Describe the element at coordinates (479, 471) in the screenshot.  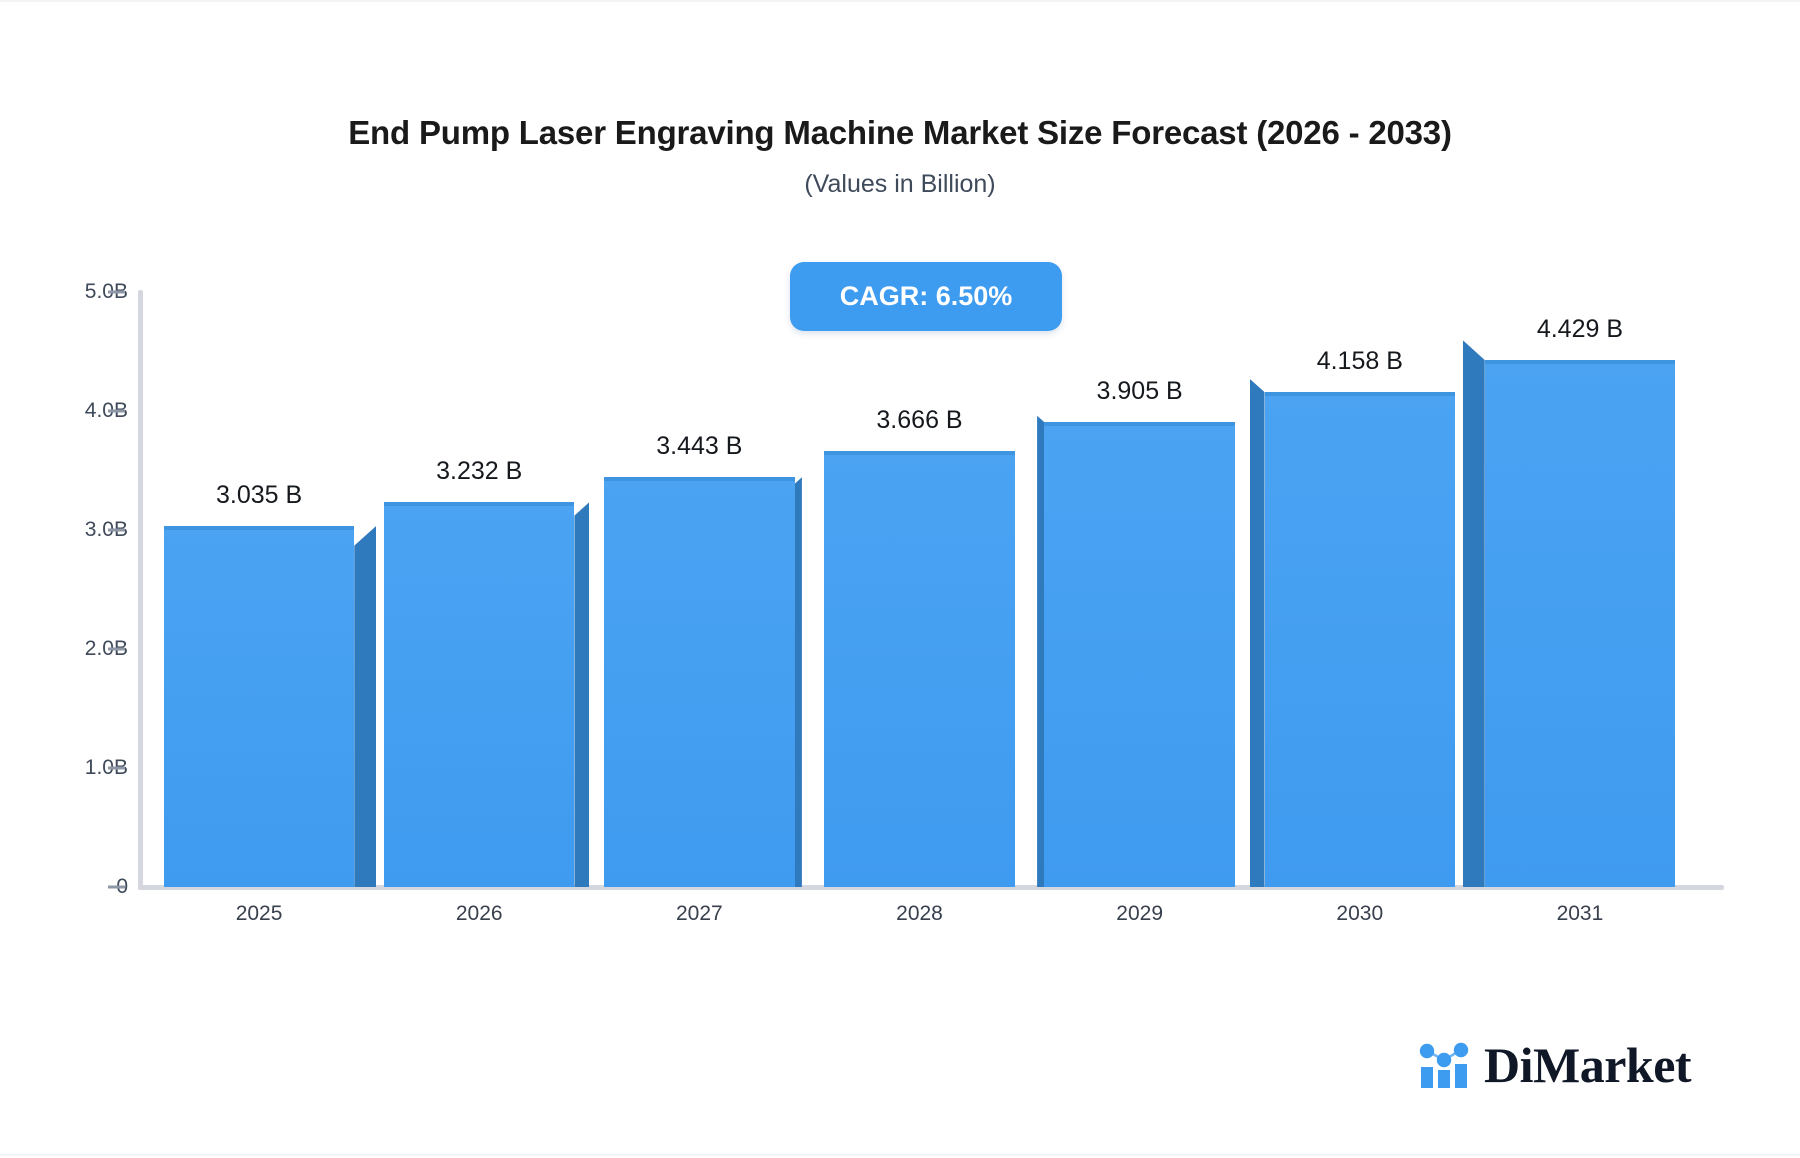
I see `bar-value-label: 3.232 B` at that location.